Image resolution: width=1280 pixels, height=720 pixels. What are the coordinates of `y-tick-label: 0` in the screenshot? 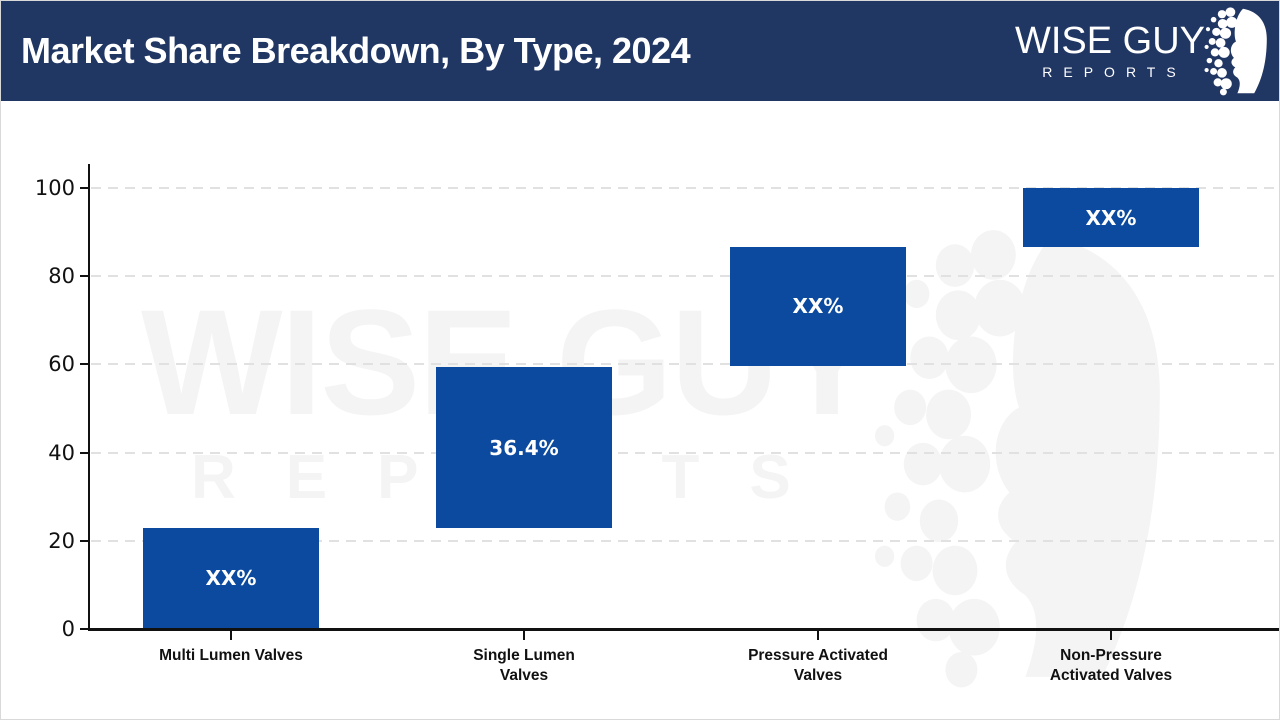 It's located at (68, 629).